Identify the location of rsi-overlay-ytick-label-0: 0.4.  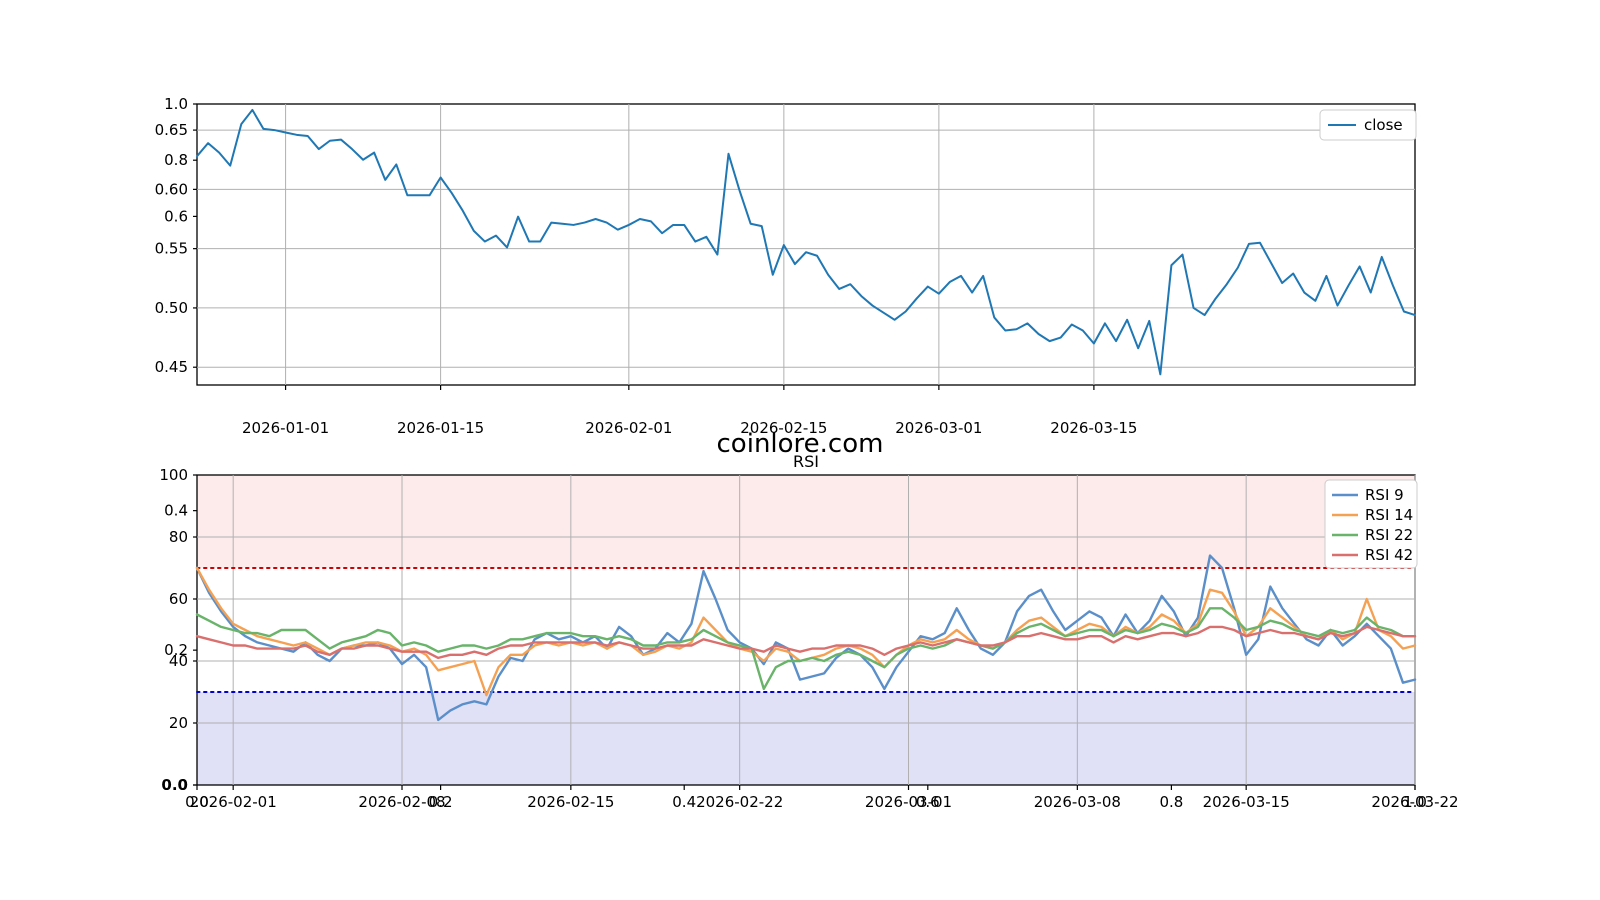
(176, 511).